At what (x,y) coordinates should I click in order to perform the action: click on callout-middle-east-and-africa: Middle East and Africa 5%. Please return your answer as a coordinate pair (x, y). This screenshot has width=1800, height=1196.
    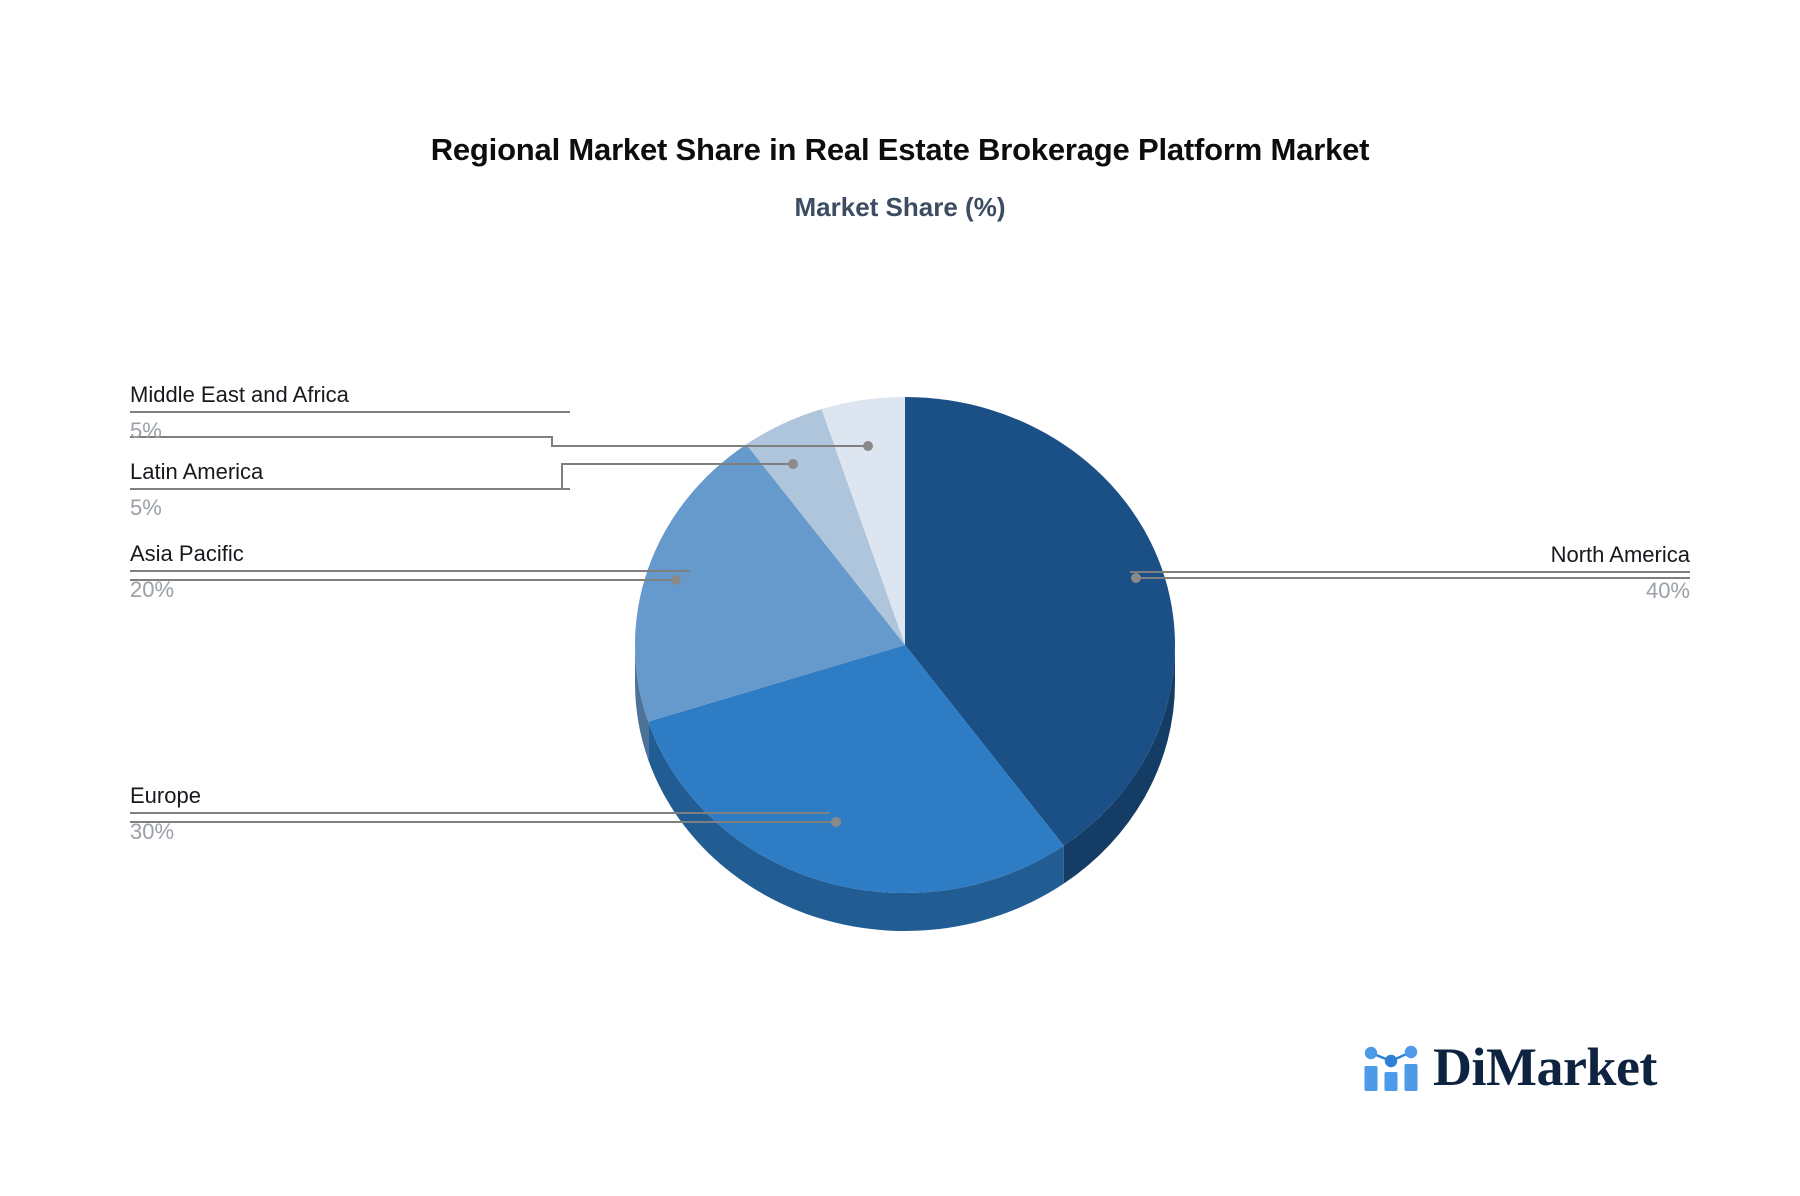
    Looking at the image, I should click on (350, 412).